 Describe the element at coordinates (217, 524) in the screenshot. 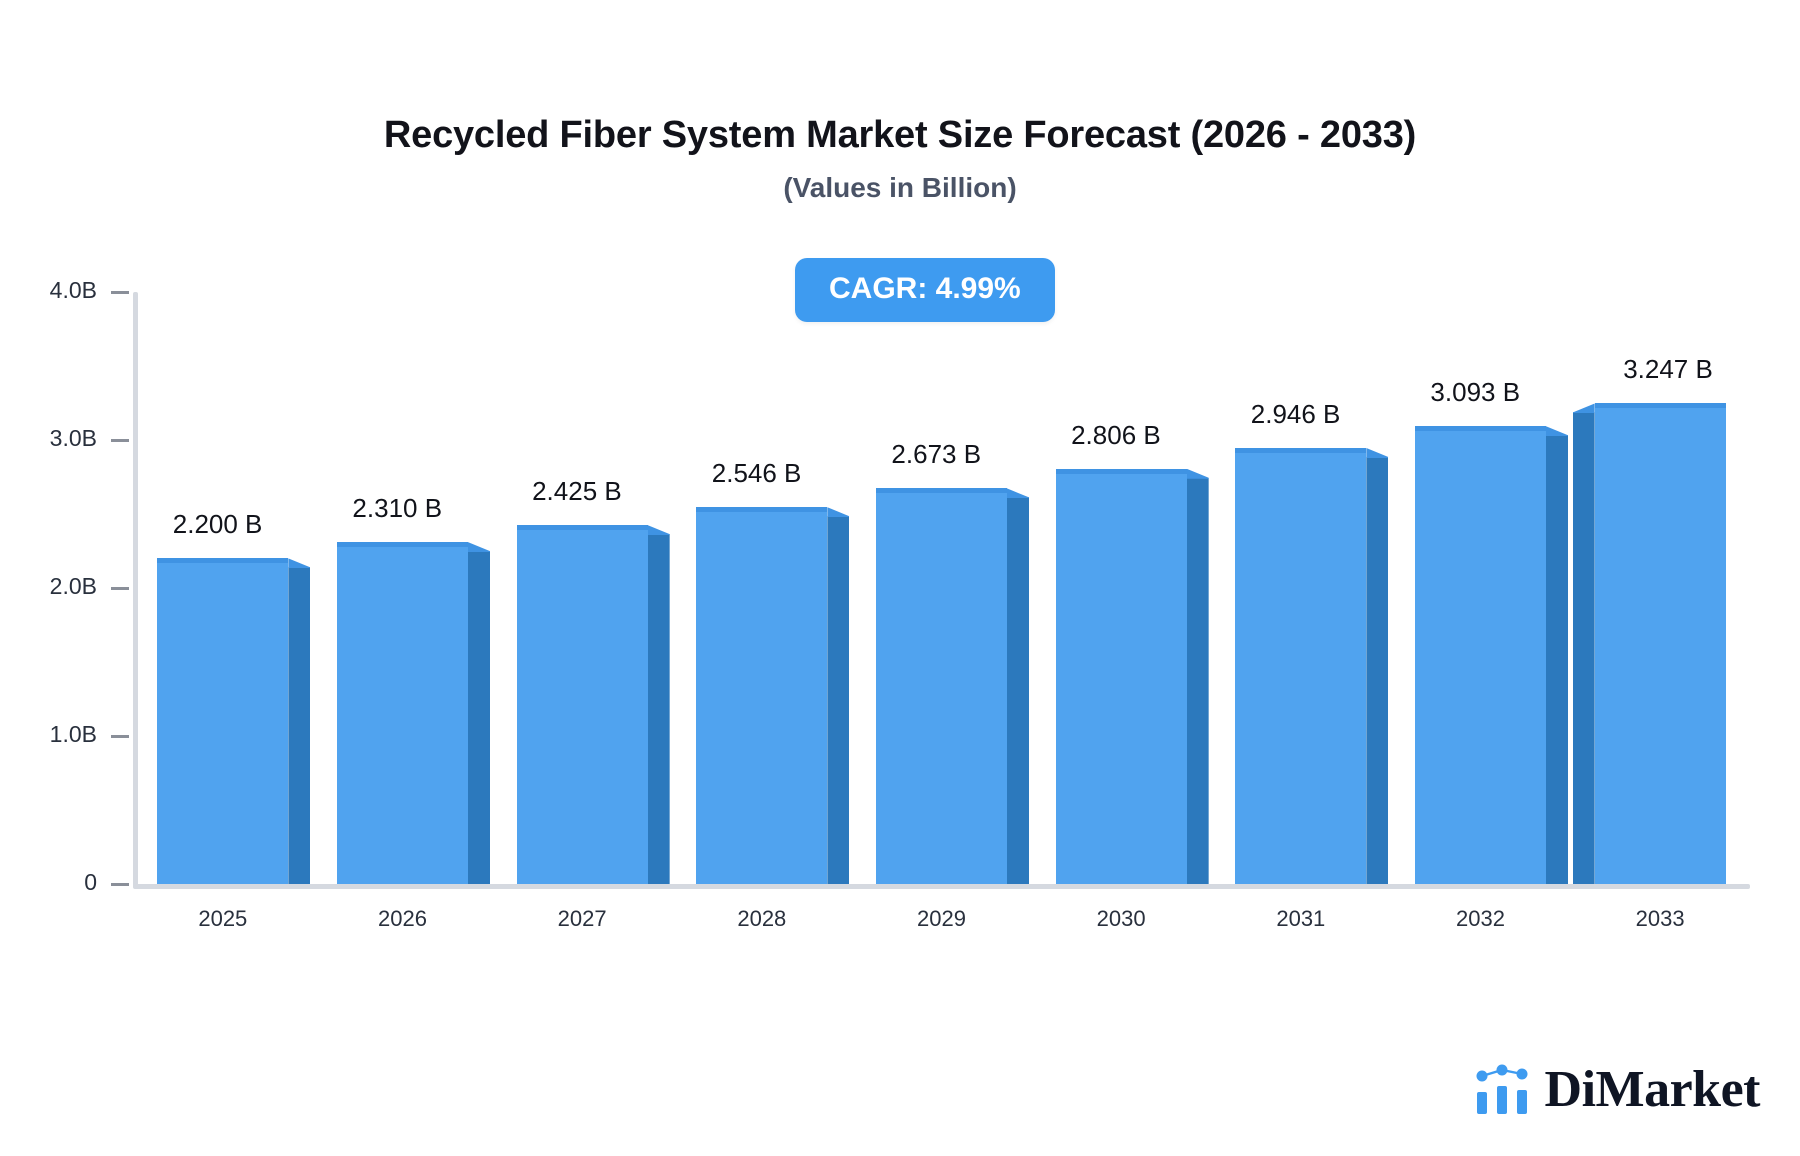

I see `bar-value-label: 2.200 B` at that location.